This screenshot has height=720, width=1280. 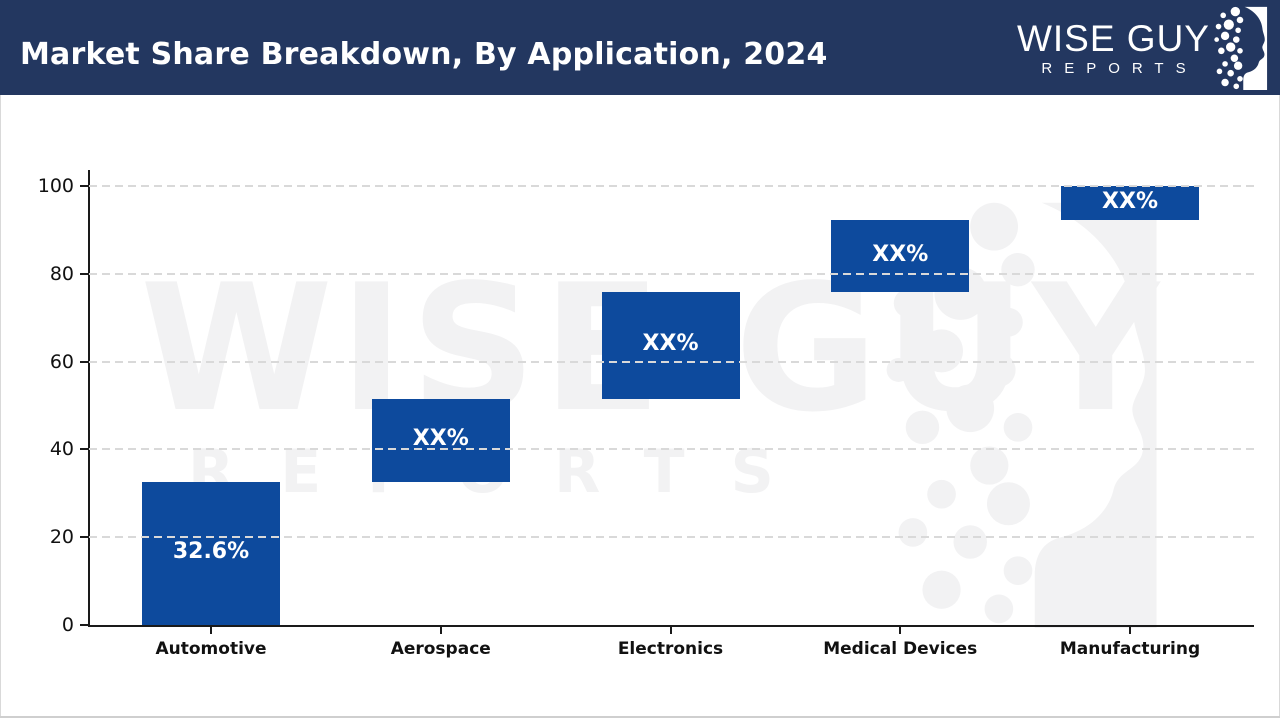 I want to click on y-axis-tick-label: 40, so click(x=61, y=449).